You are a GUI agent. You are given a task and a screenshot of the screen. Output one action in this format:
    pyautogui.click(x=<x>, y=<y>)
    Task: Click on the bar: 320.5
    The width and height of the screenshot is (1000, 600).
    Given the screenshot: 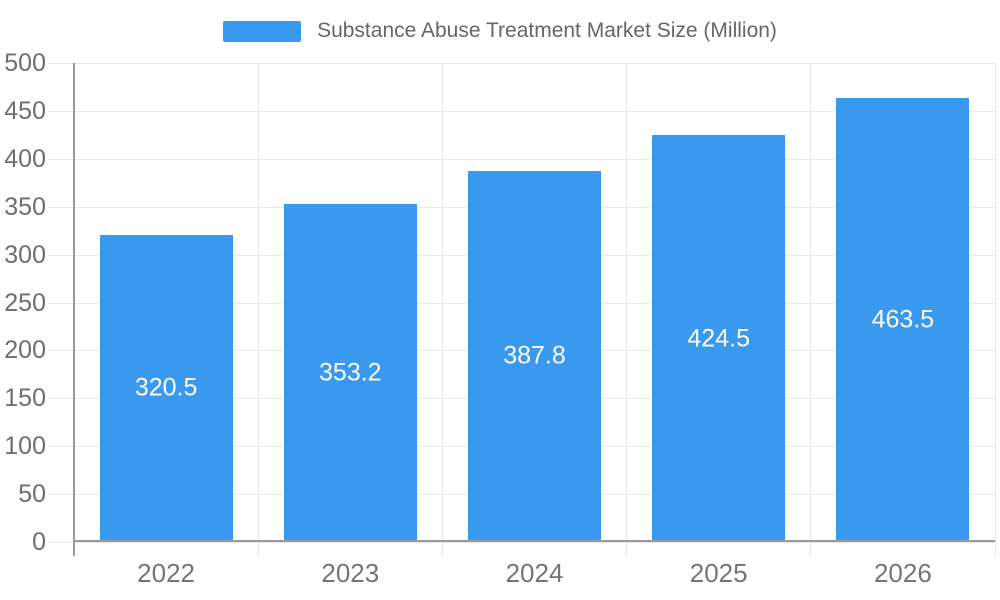 What is the action you would take?
    pyautogui.click(x=166, y=388)
    